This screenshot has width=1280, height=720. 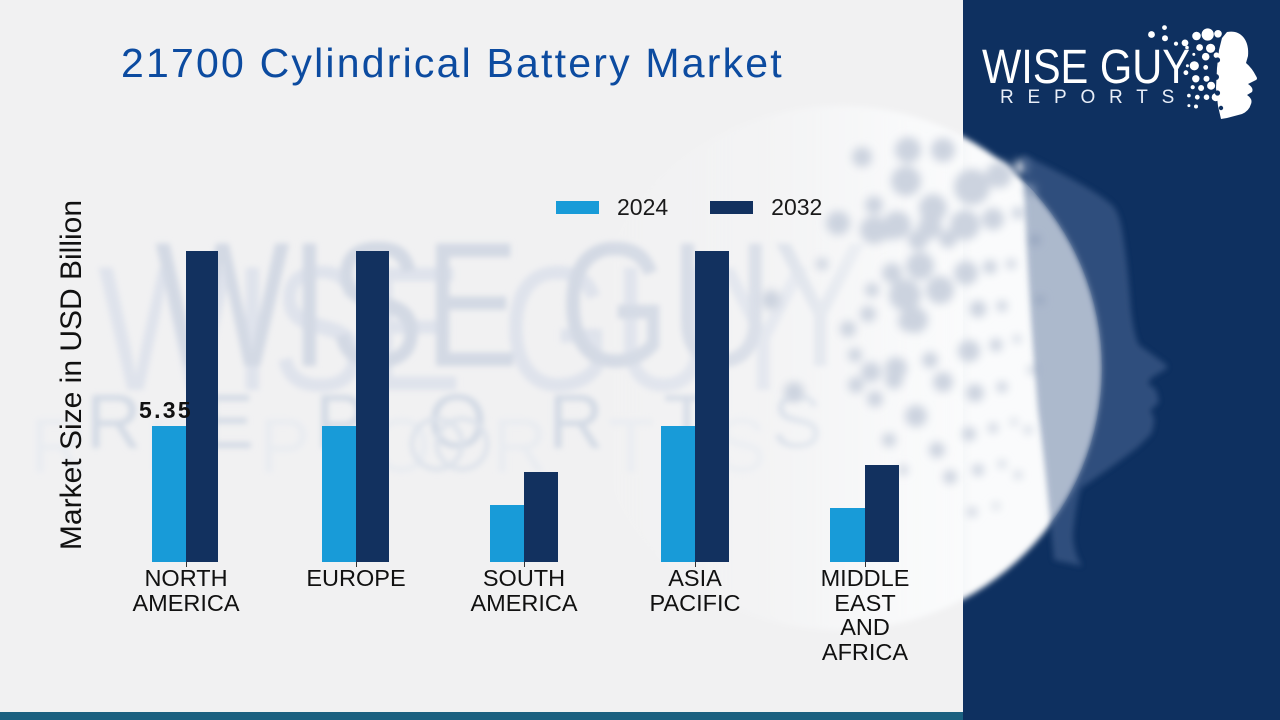 What do you see at coordinates (1086, 67) in the screenshot?
I see `svg-text: WISE GUY` at bounding box center [1086, 67].